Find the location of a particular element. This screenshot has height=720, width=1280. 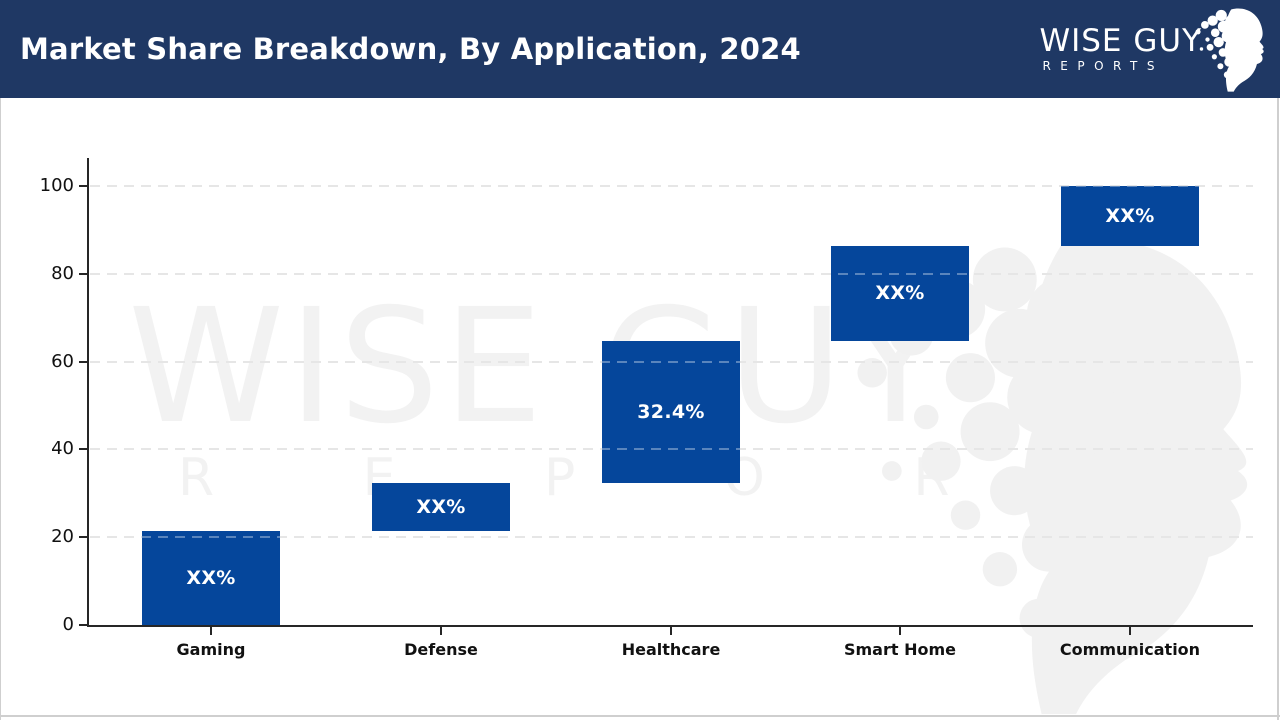

x-tick-label-gaming: Gaming is located at coordinates (211, 649).